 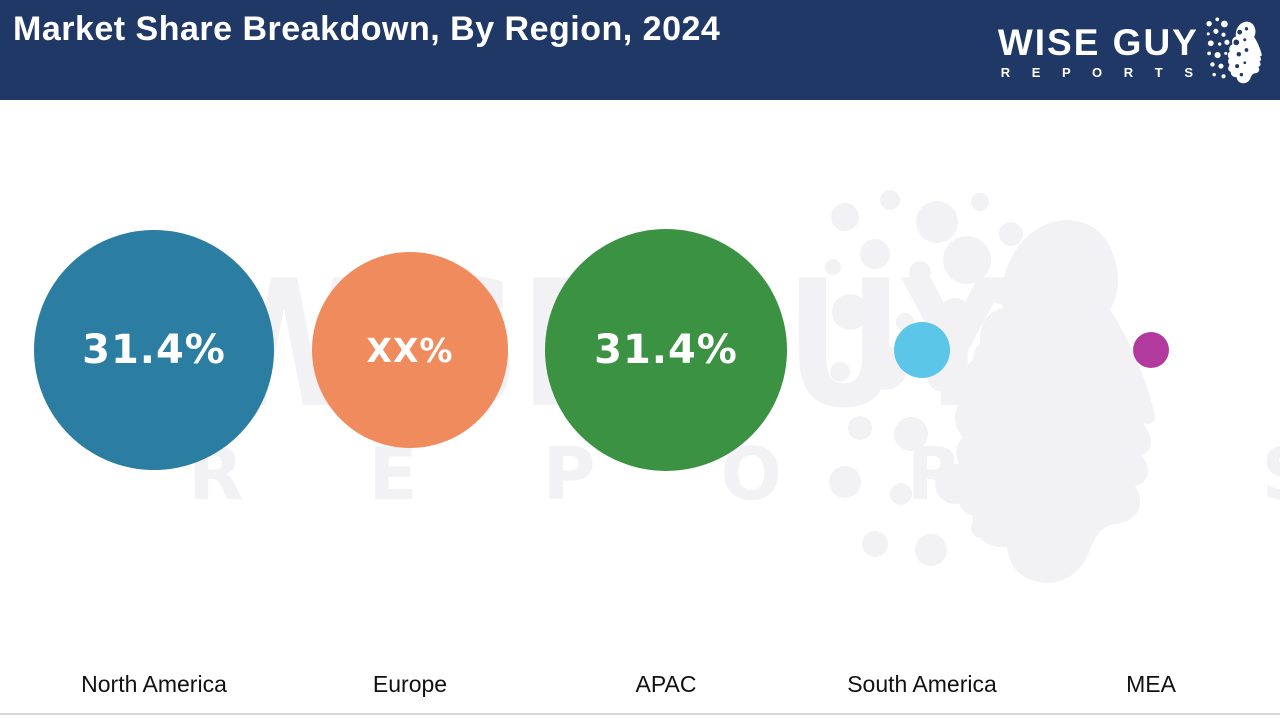 I want to click on bubble-mea, so click(x=1151, y=350).